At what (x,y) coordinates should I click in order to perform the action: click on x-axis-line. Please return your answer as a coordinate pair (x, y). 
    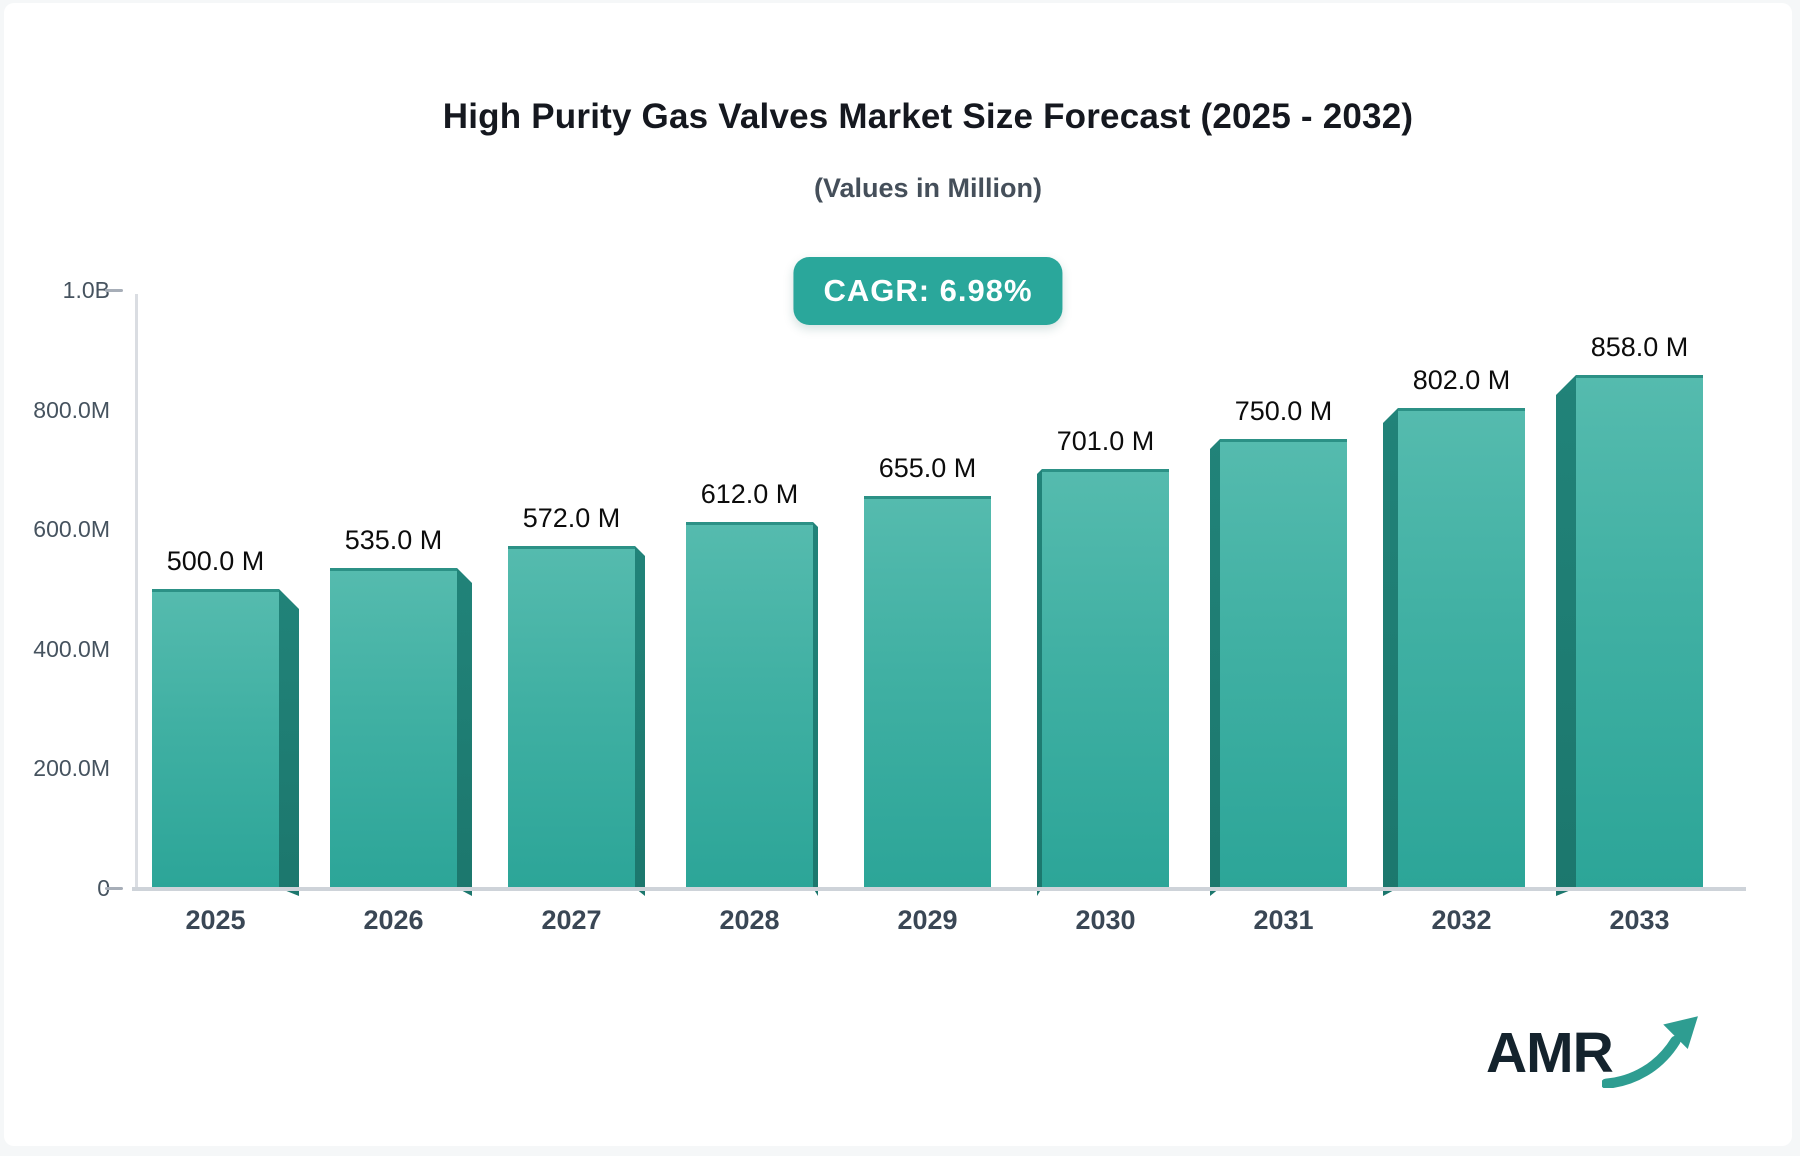
    Looking at the image, I should click on (939, 889).